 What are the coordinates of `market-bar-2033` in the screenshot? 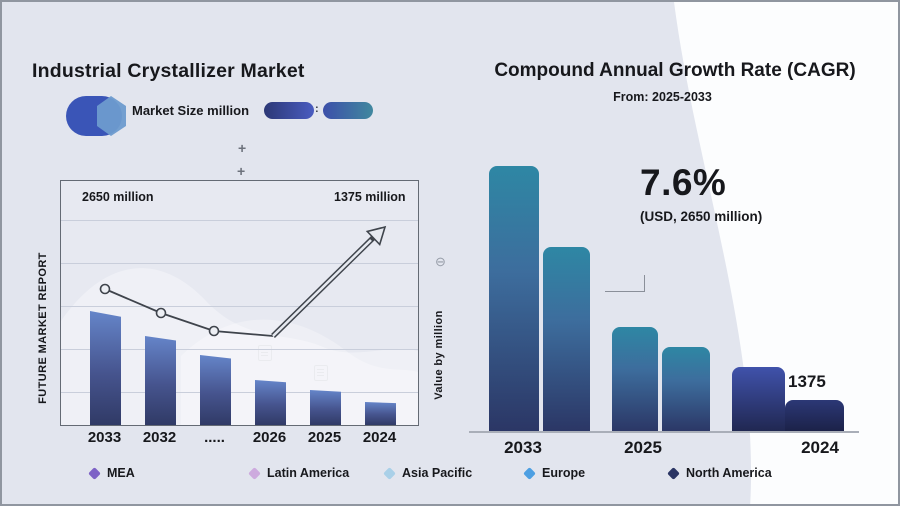 It's located at (105, 368).